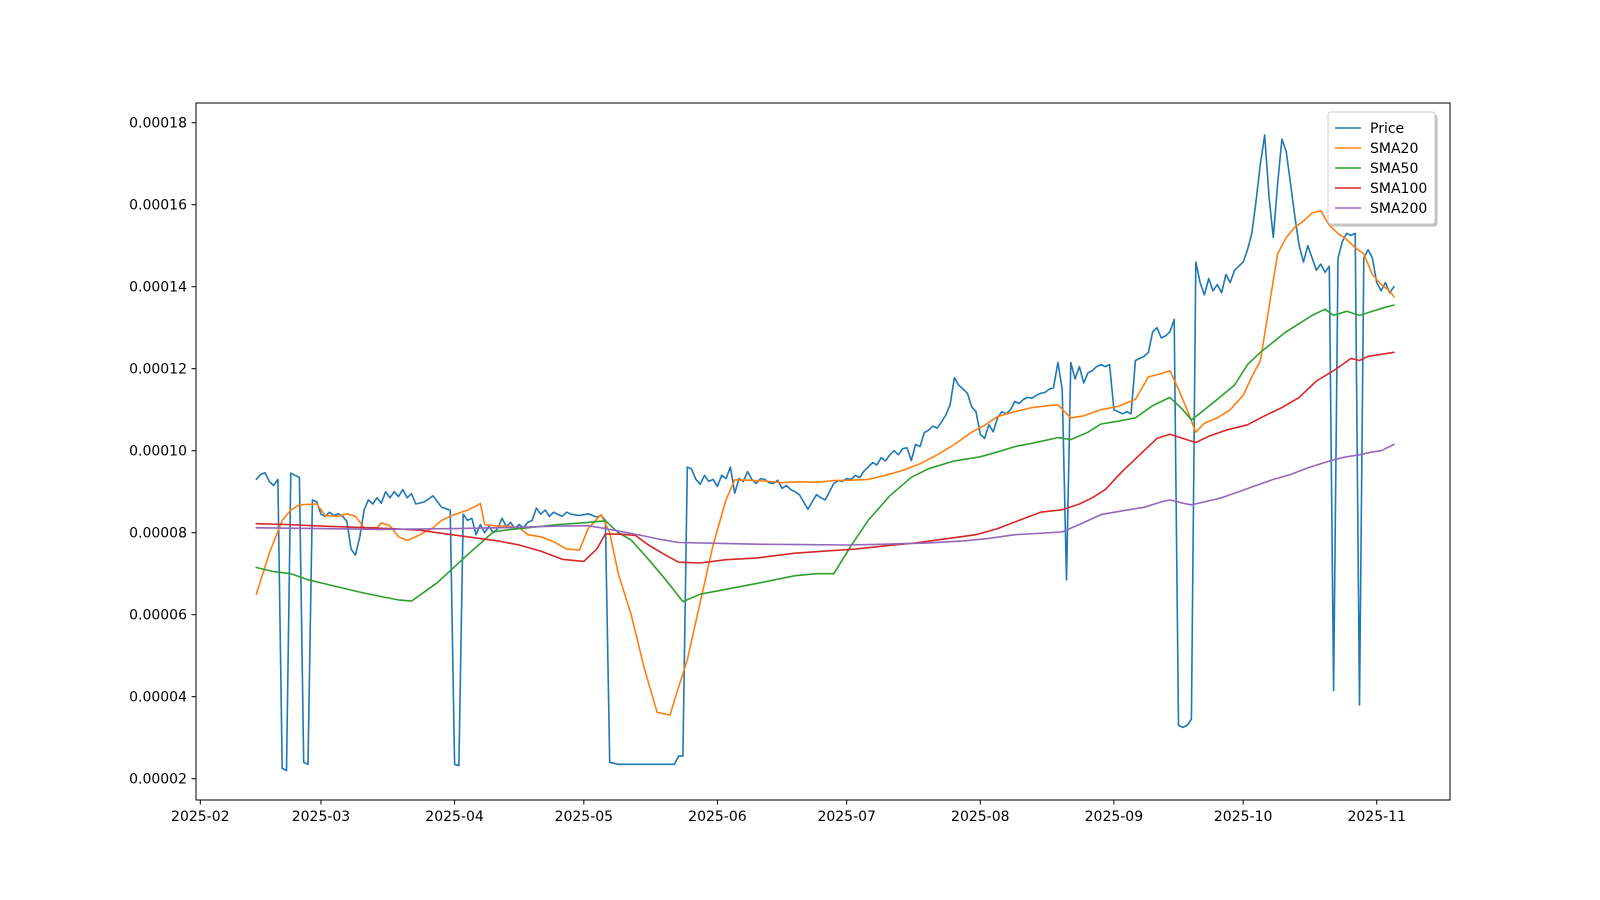 Image resolution: width=1600 pixels, height=900 pixels. I want to click on x-tick-label: 2025-10, so click(1243, 817).